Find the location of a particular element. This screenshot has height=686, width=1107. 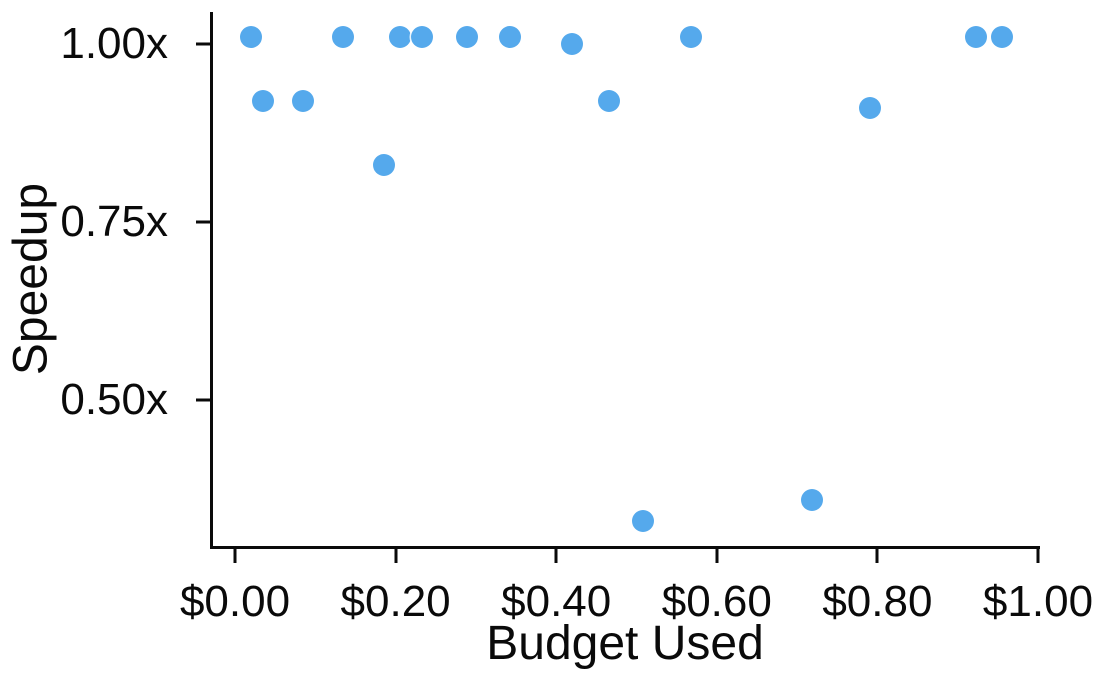

y-tick-label: 1.00x is located at coordinates (114, 44).